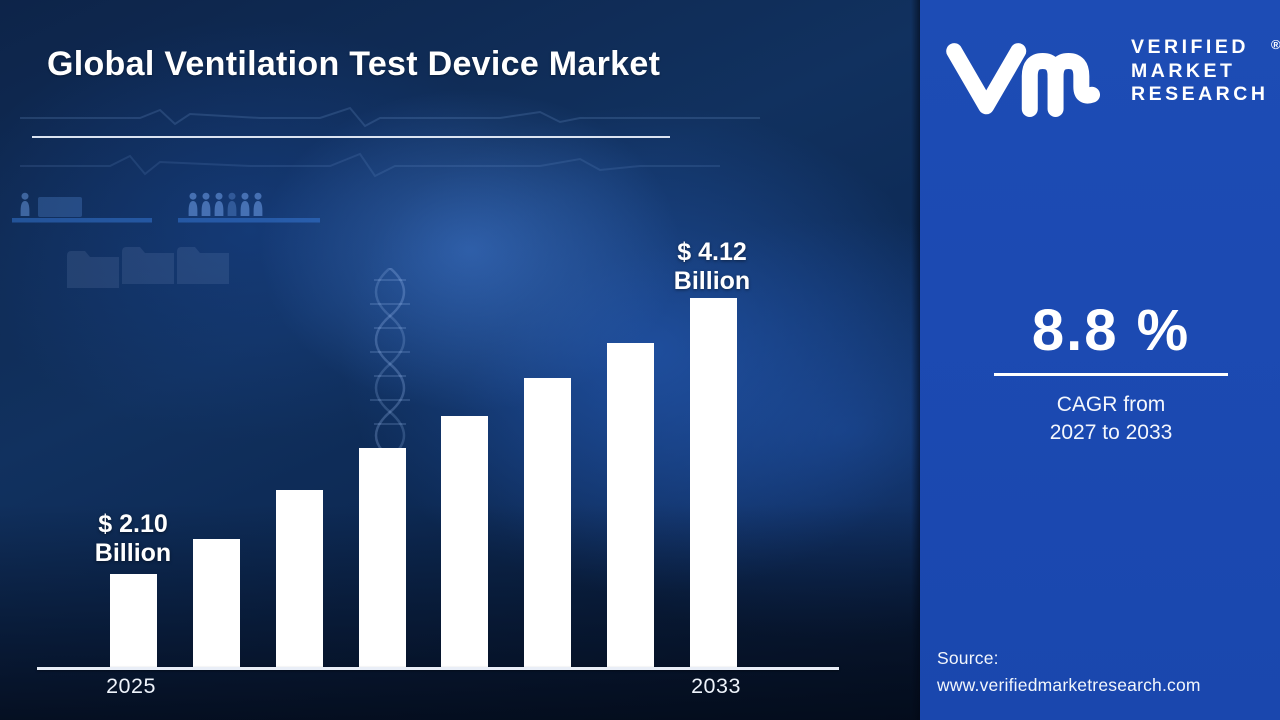  Describe the element at coordinates (166, 240) in the screenshot. I see `dashboard-artwork` at that location.